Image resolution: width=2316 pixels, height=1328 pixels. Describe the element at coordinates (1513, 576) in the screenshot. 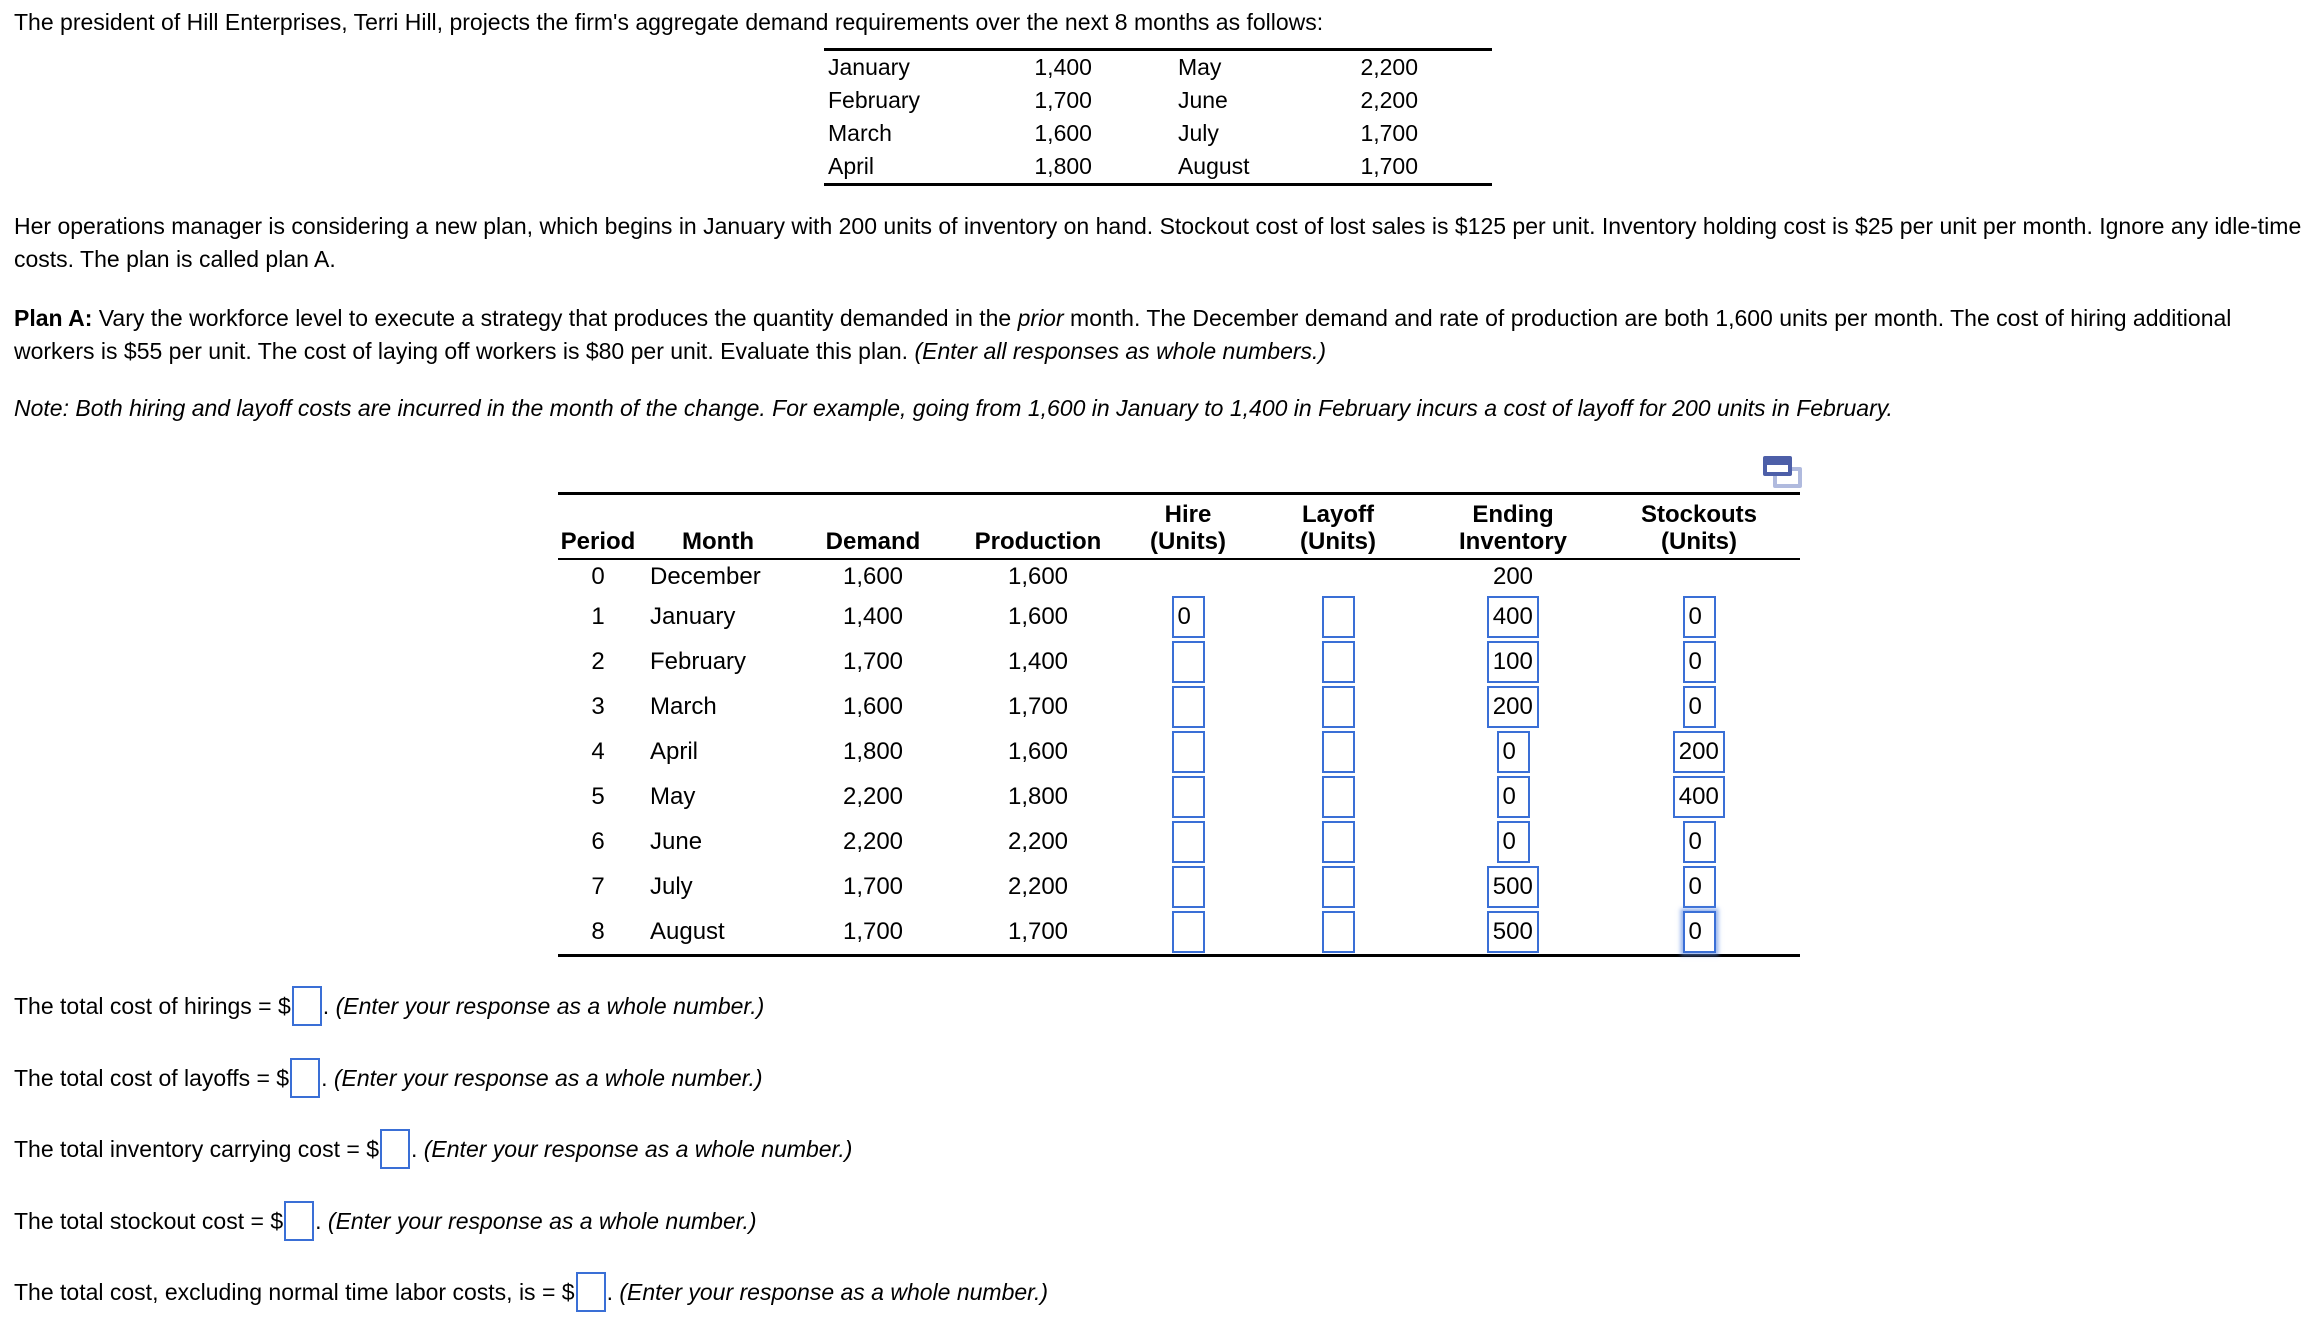

I see `ending-inventory-cell: 200` at that location.